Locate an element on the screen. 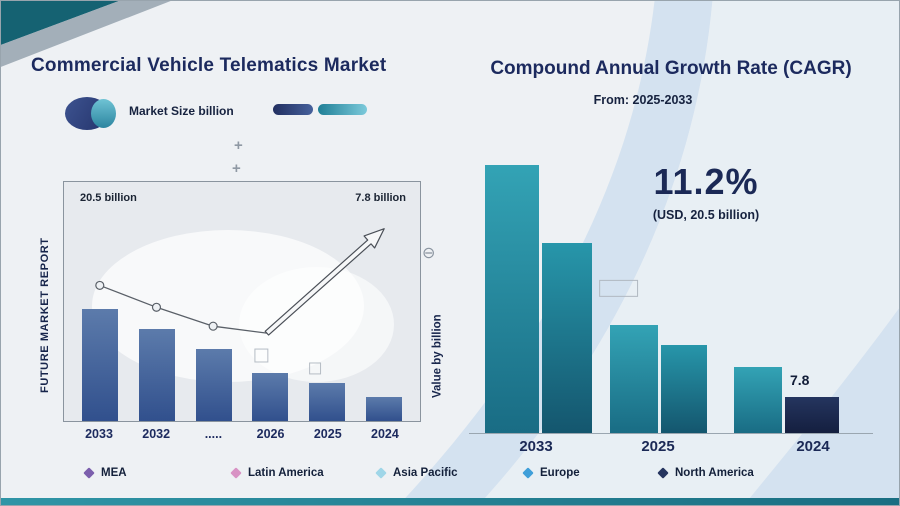  left-x-axis: 2033 2032 ..... 2026 2025 2024 is located at coordinates (242, 434).